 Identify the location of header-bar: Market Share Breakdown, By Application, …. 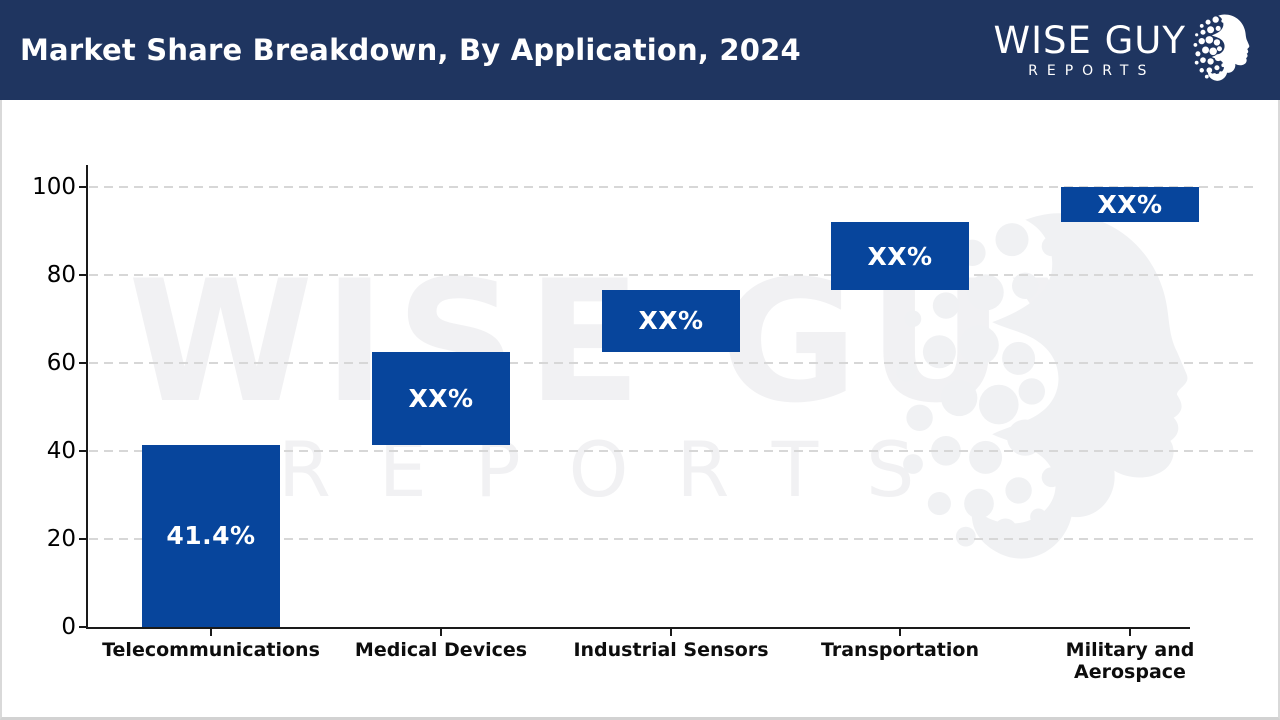
(640, 50).